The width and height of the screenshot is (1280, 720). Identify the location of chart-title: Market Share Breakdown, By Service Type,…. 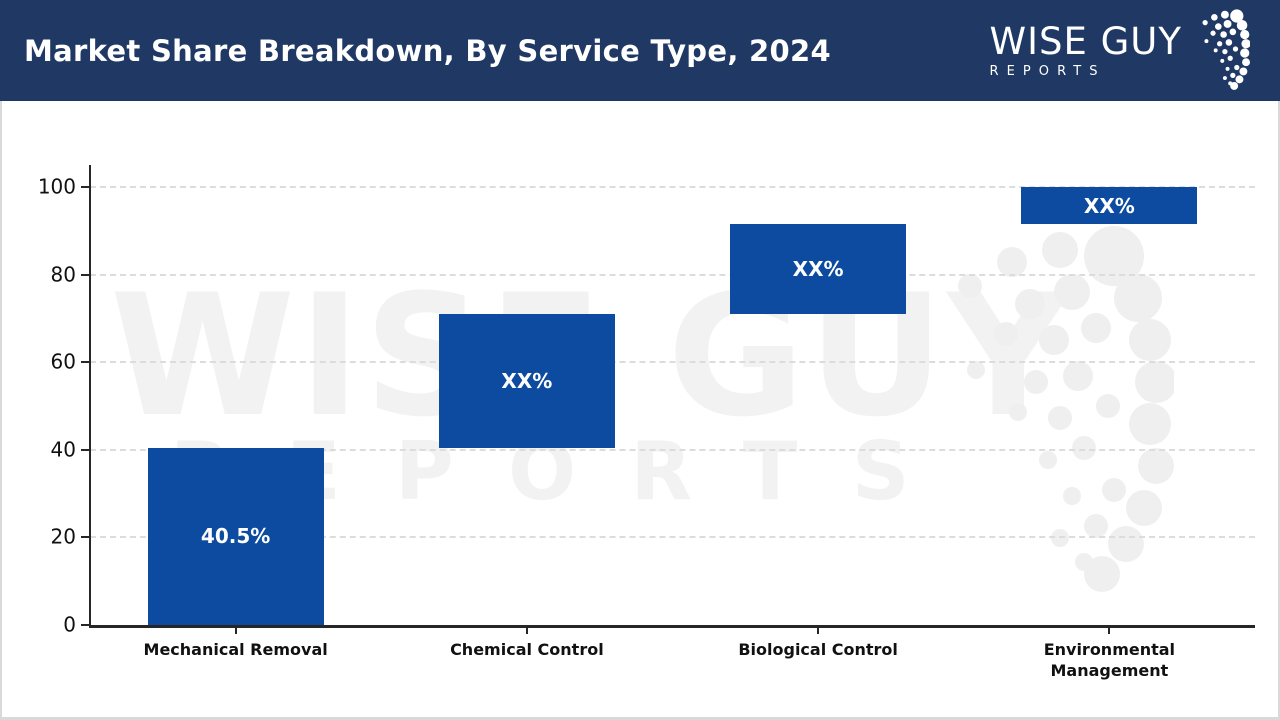
(427, 50).